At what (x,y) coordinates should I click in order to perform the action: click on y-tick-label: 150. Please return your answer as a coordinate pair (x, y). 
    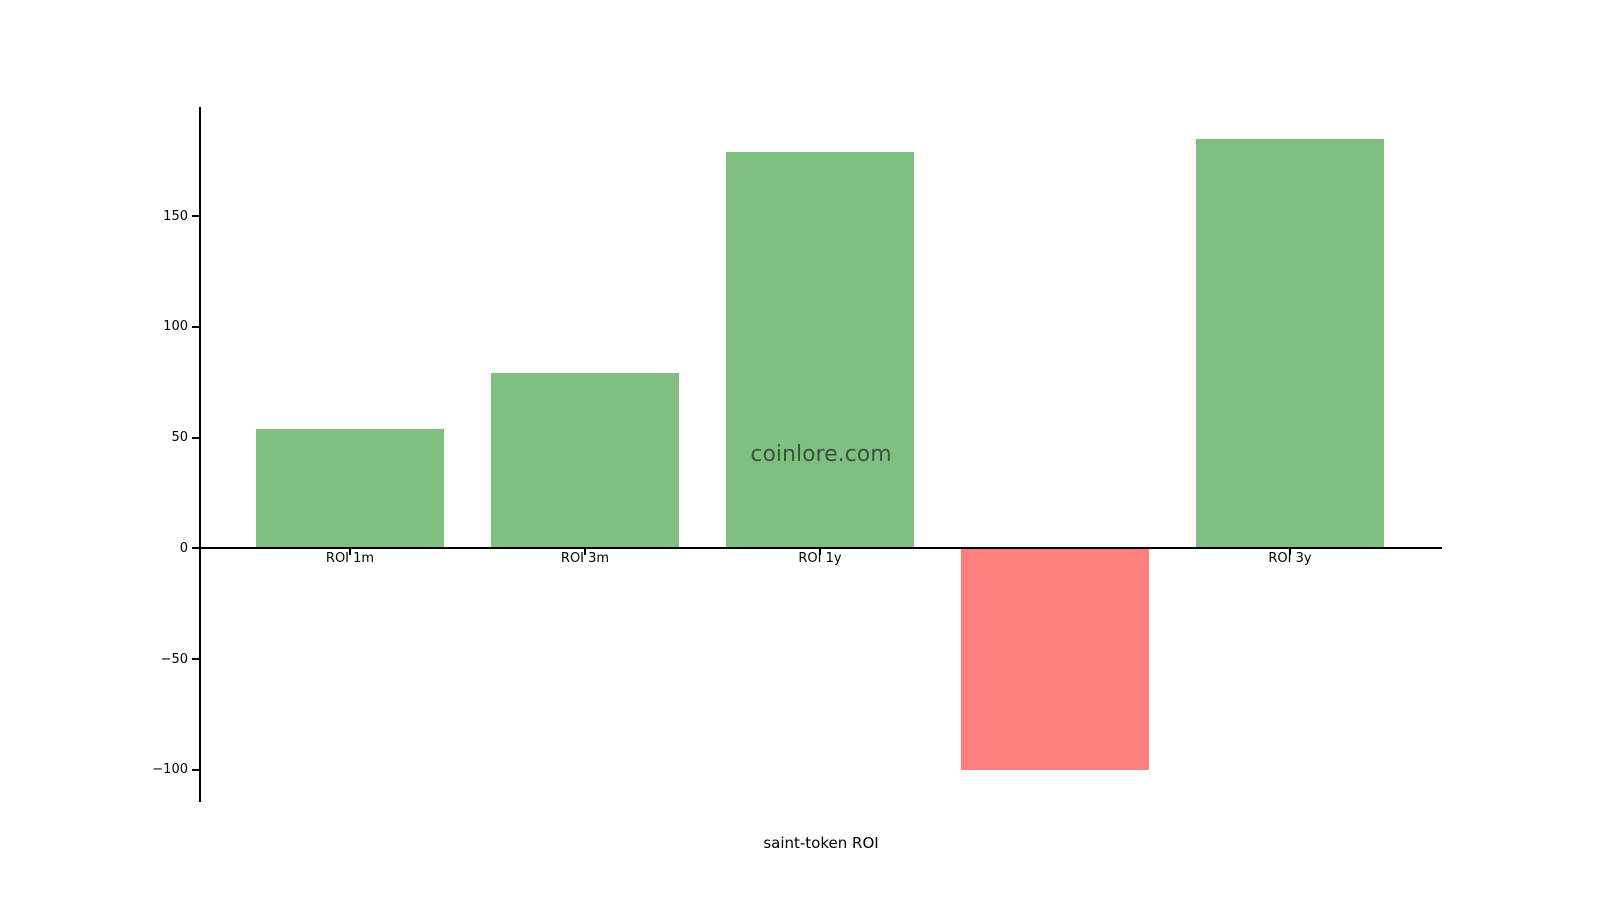
    Looking at the image, I should click on (175, 216).